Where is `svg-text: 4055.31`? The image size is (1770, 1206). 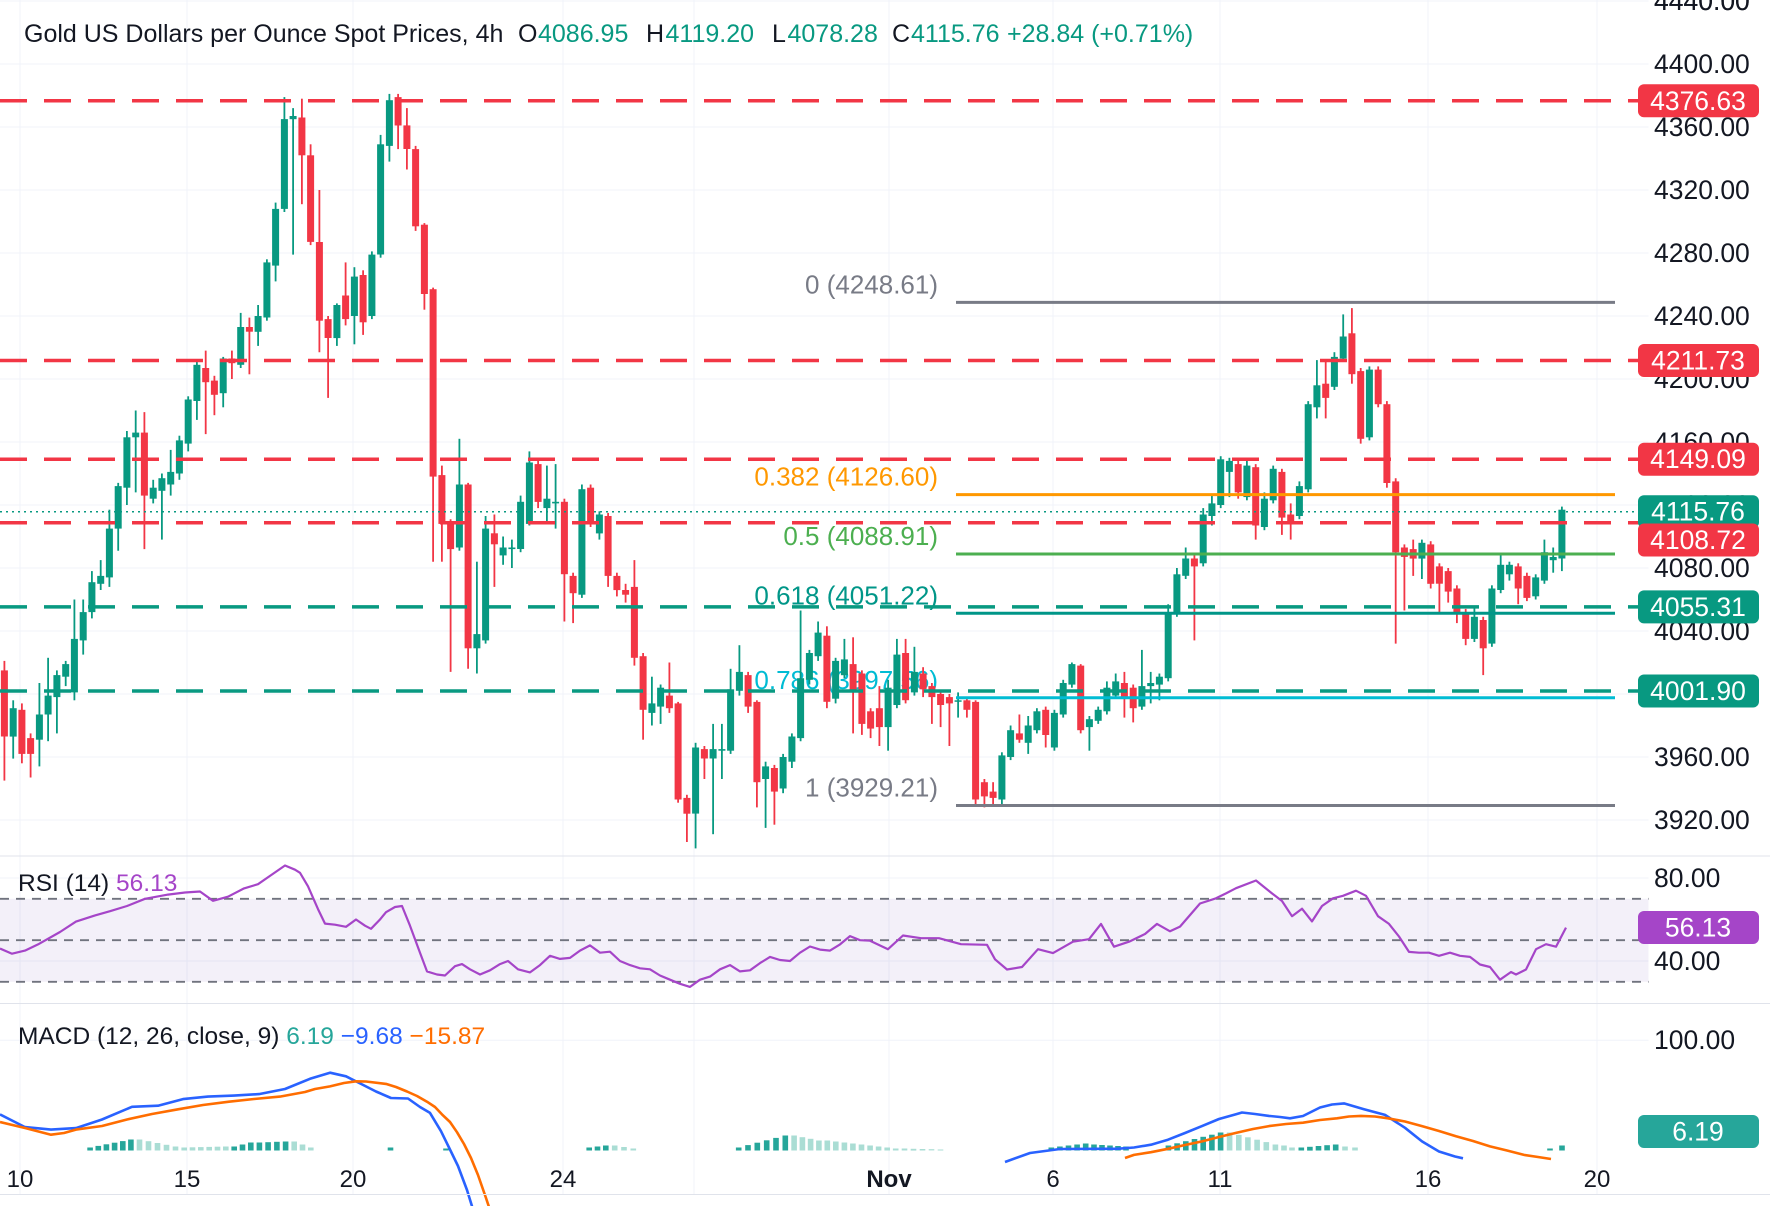 svg-text: 4055.31 is located at coordinates (1698, 607).